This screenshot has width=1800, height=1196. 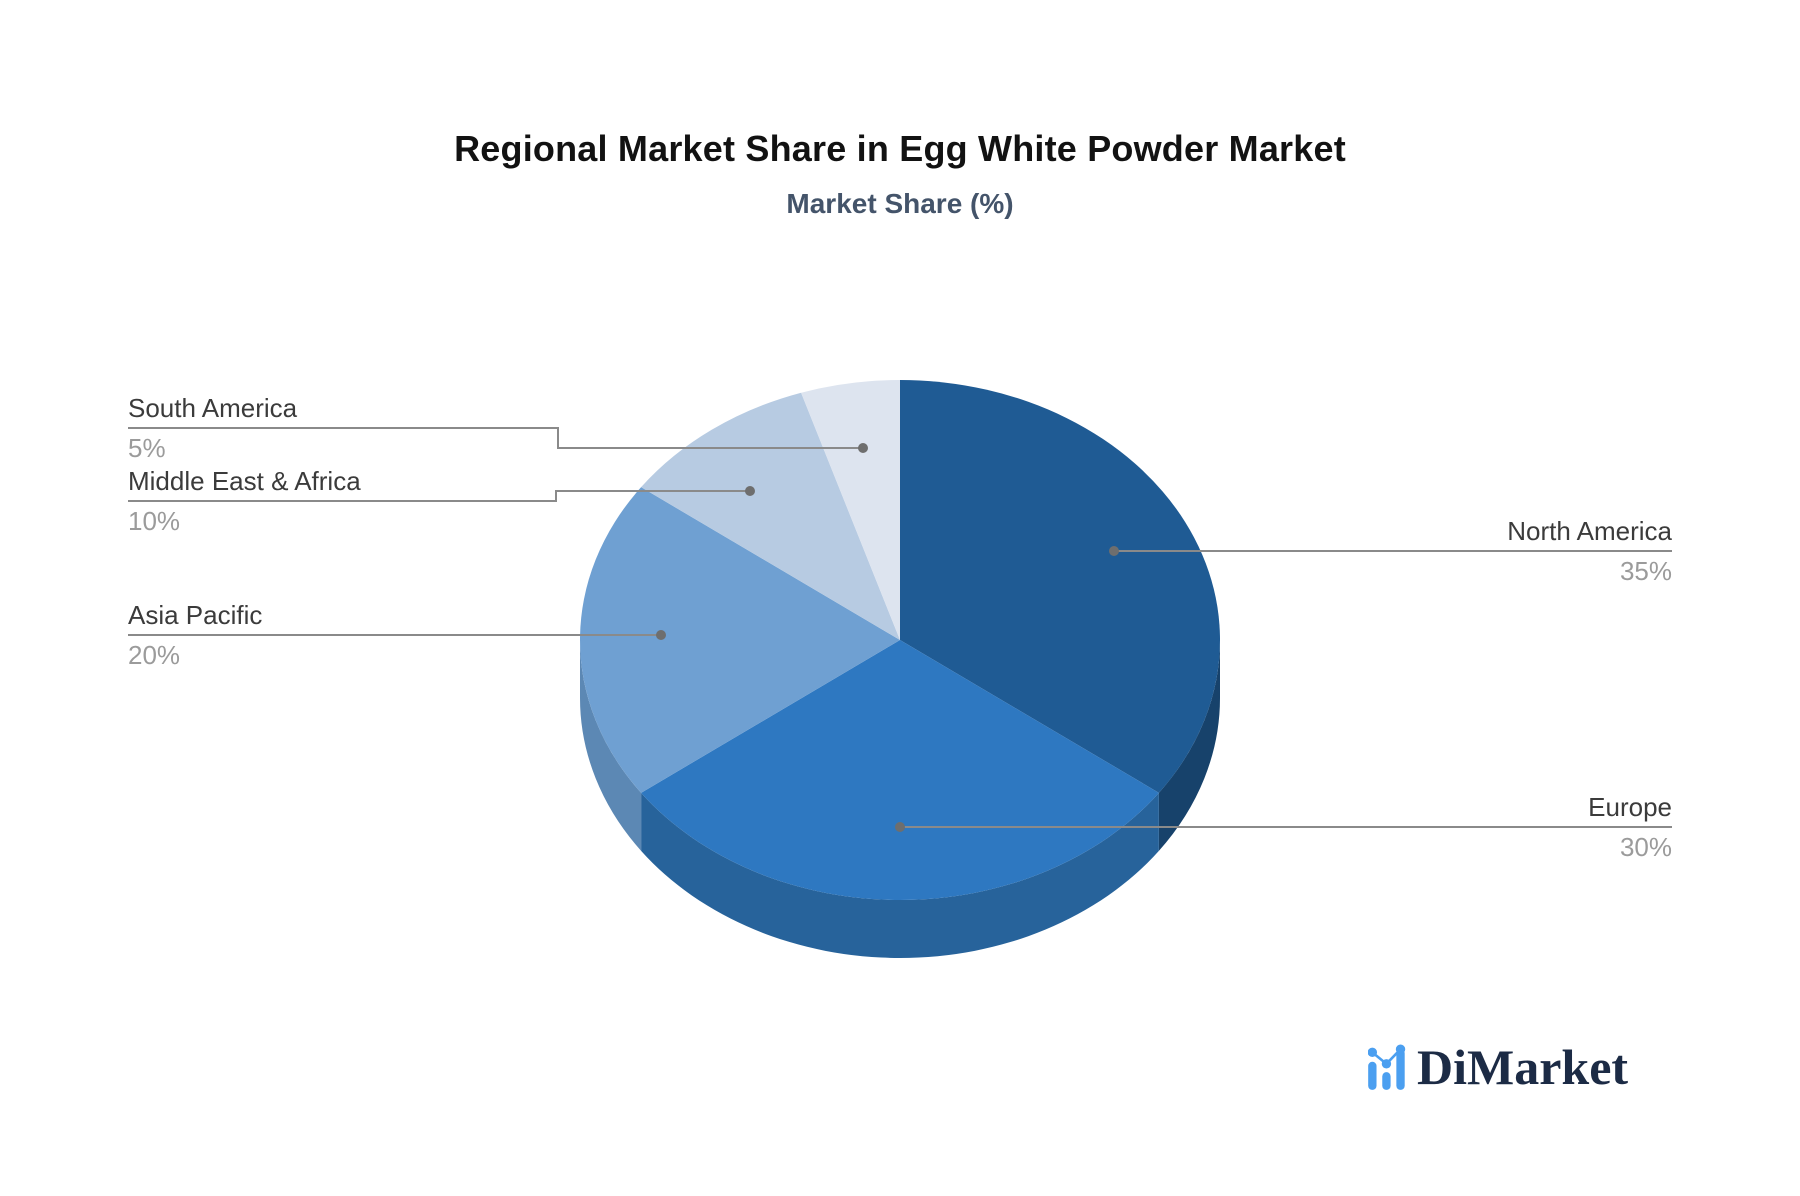 What do you see at coordinates (439, 496) in the screenshot?
I see `leader-line-middle-east-africa` at bounding box center [439, 496].